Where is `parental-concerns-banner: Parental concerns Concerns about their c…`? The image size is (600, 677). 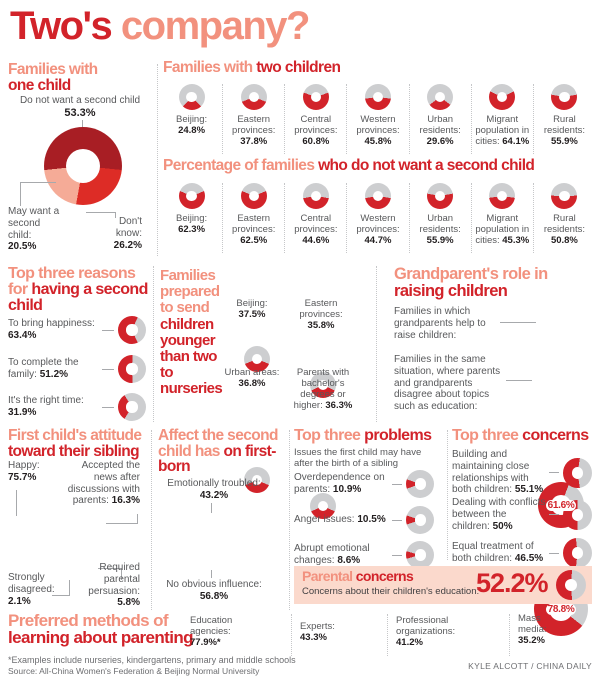
parental-concerns-banner: Parental concerns Concerns about their c… is located at coordinates (443, 585).